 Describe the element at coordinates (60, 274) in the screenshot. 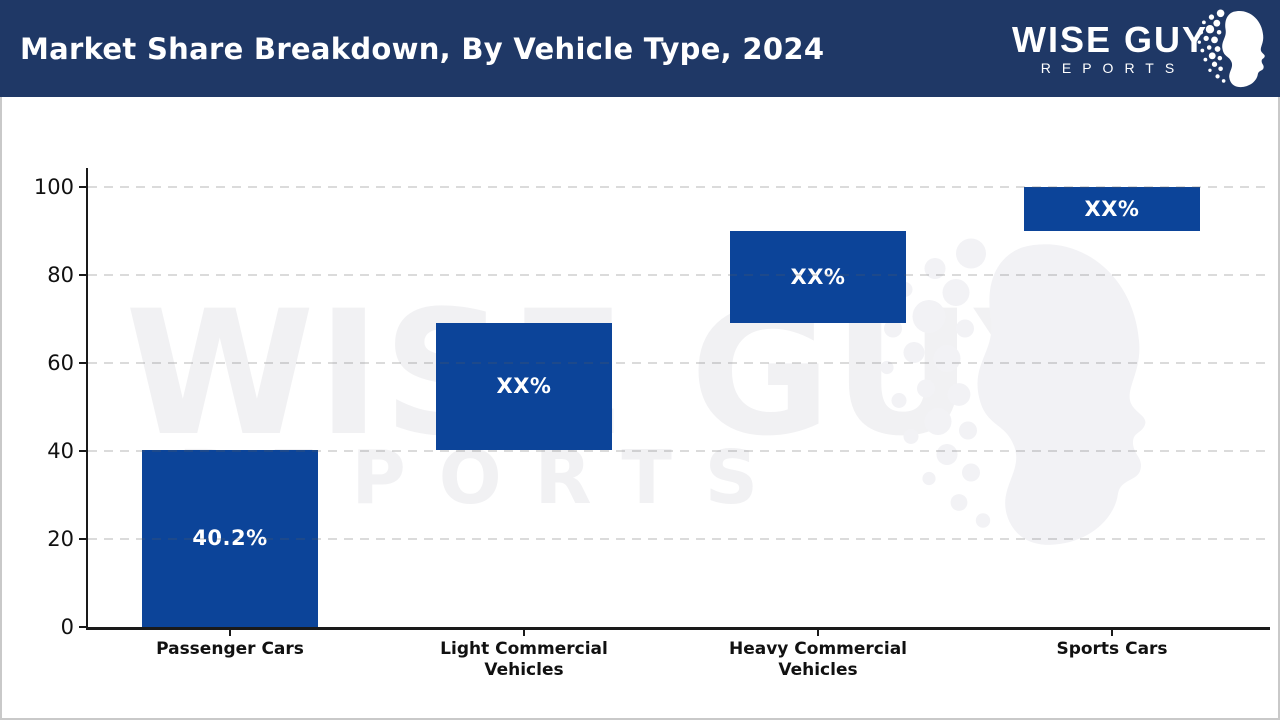

I see `y-axis-tick-label: 80` at that location.